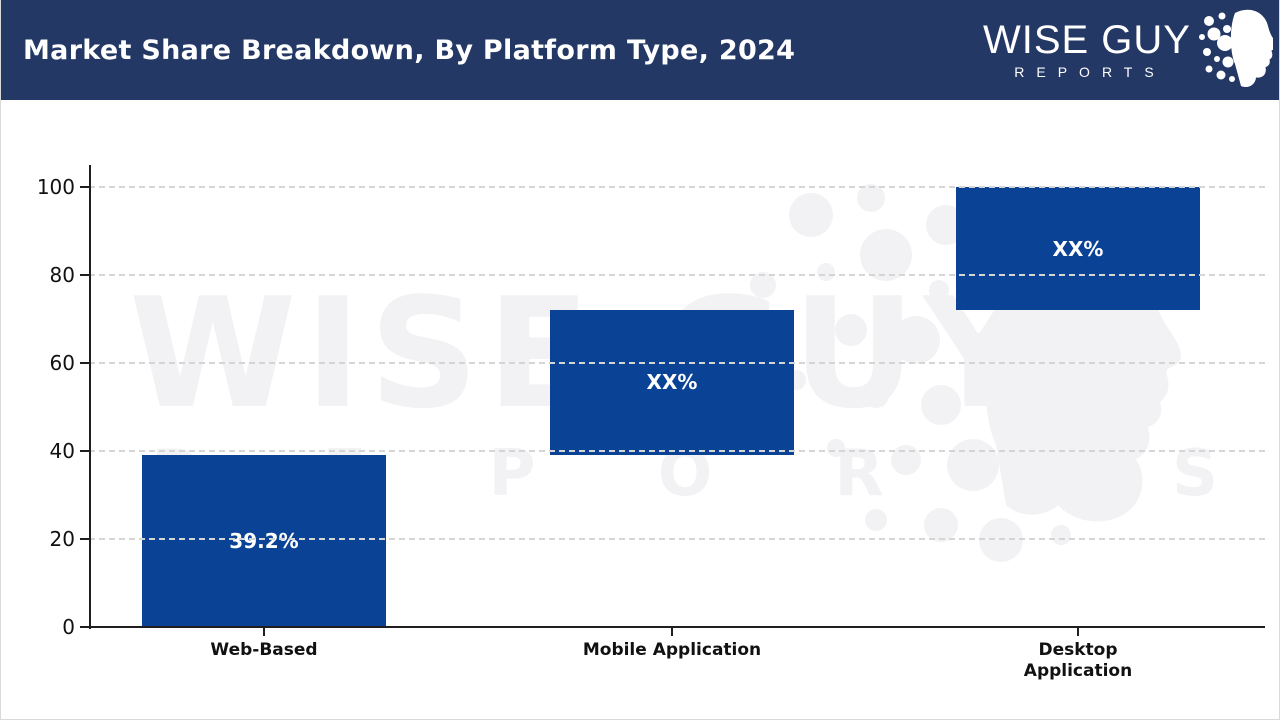 The width and height of the screenshot is (1280, 720). What do you see at coordinates (55, 187) in the screenshot?
I see `y-axis-label-100: 100` at bounding box center [55, 187].